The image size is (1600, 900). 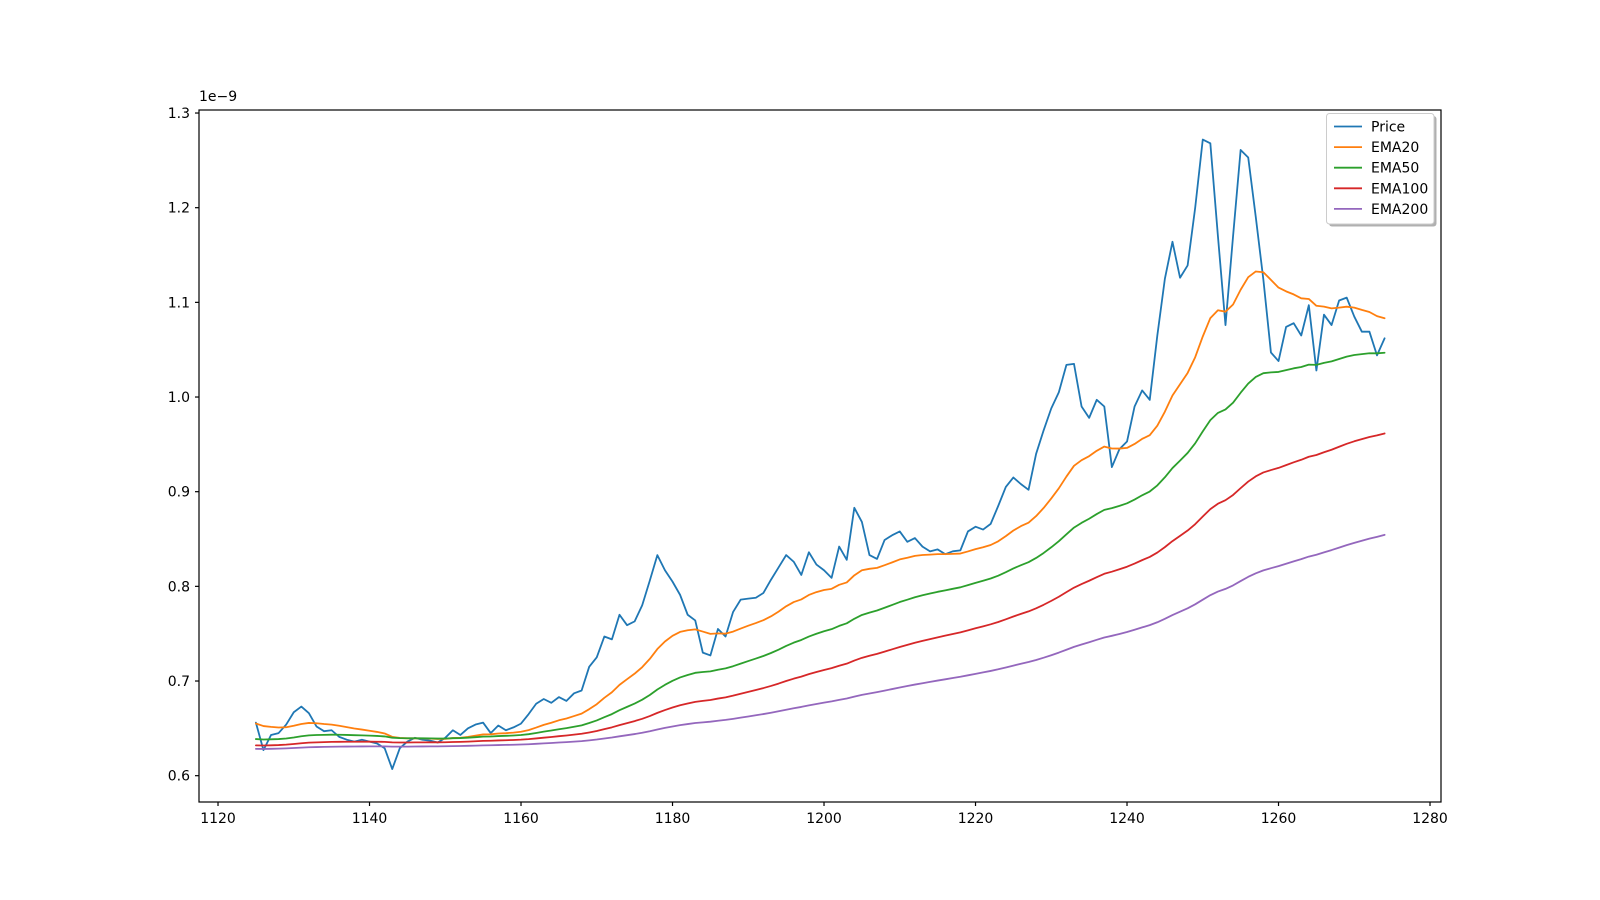 What do you see at coordinates (218, 819) in the screenshot?
I see `x-tick-label: 1120` at bounding box center [218, 819].